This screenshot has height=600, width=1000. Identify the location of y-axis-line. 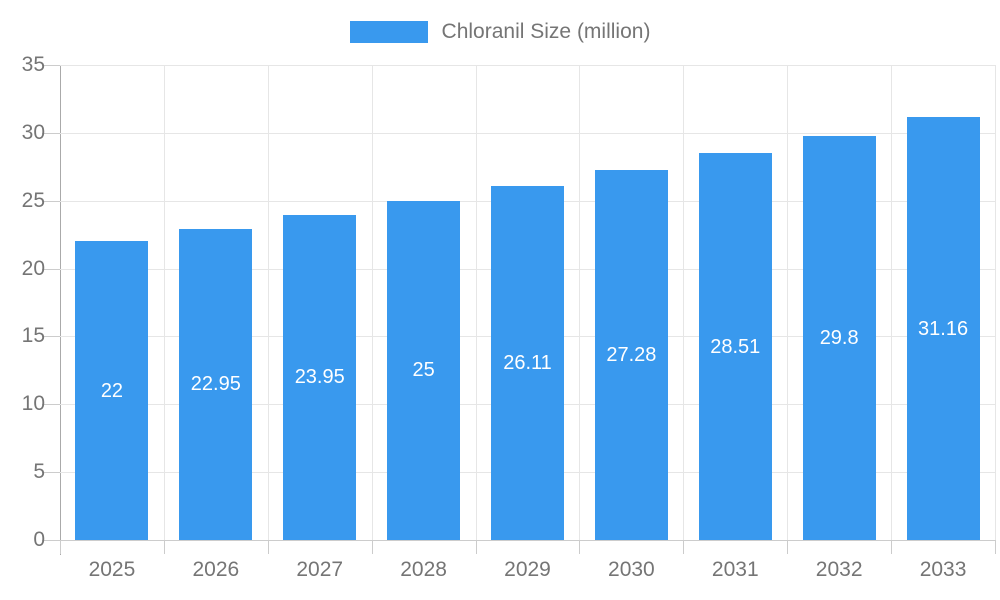
(60, 310).